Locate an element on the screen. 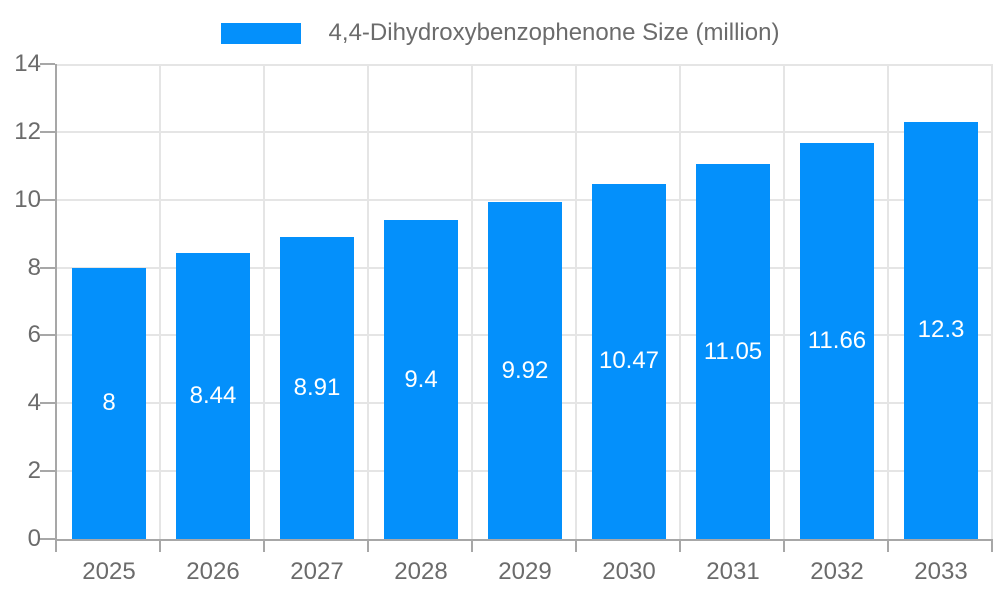 The height and width of the screenshot is (600, 1000). bar-value-label: 11.05 is located at coordinates (733, 351).